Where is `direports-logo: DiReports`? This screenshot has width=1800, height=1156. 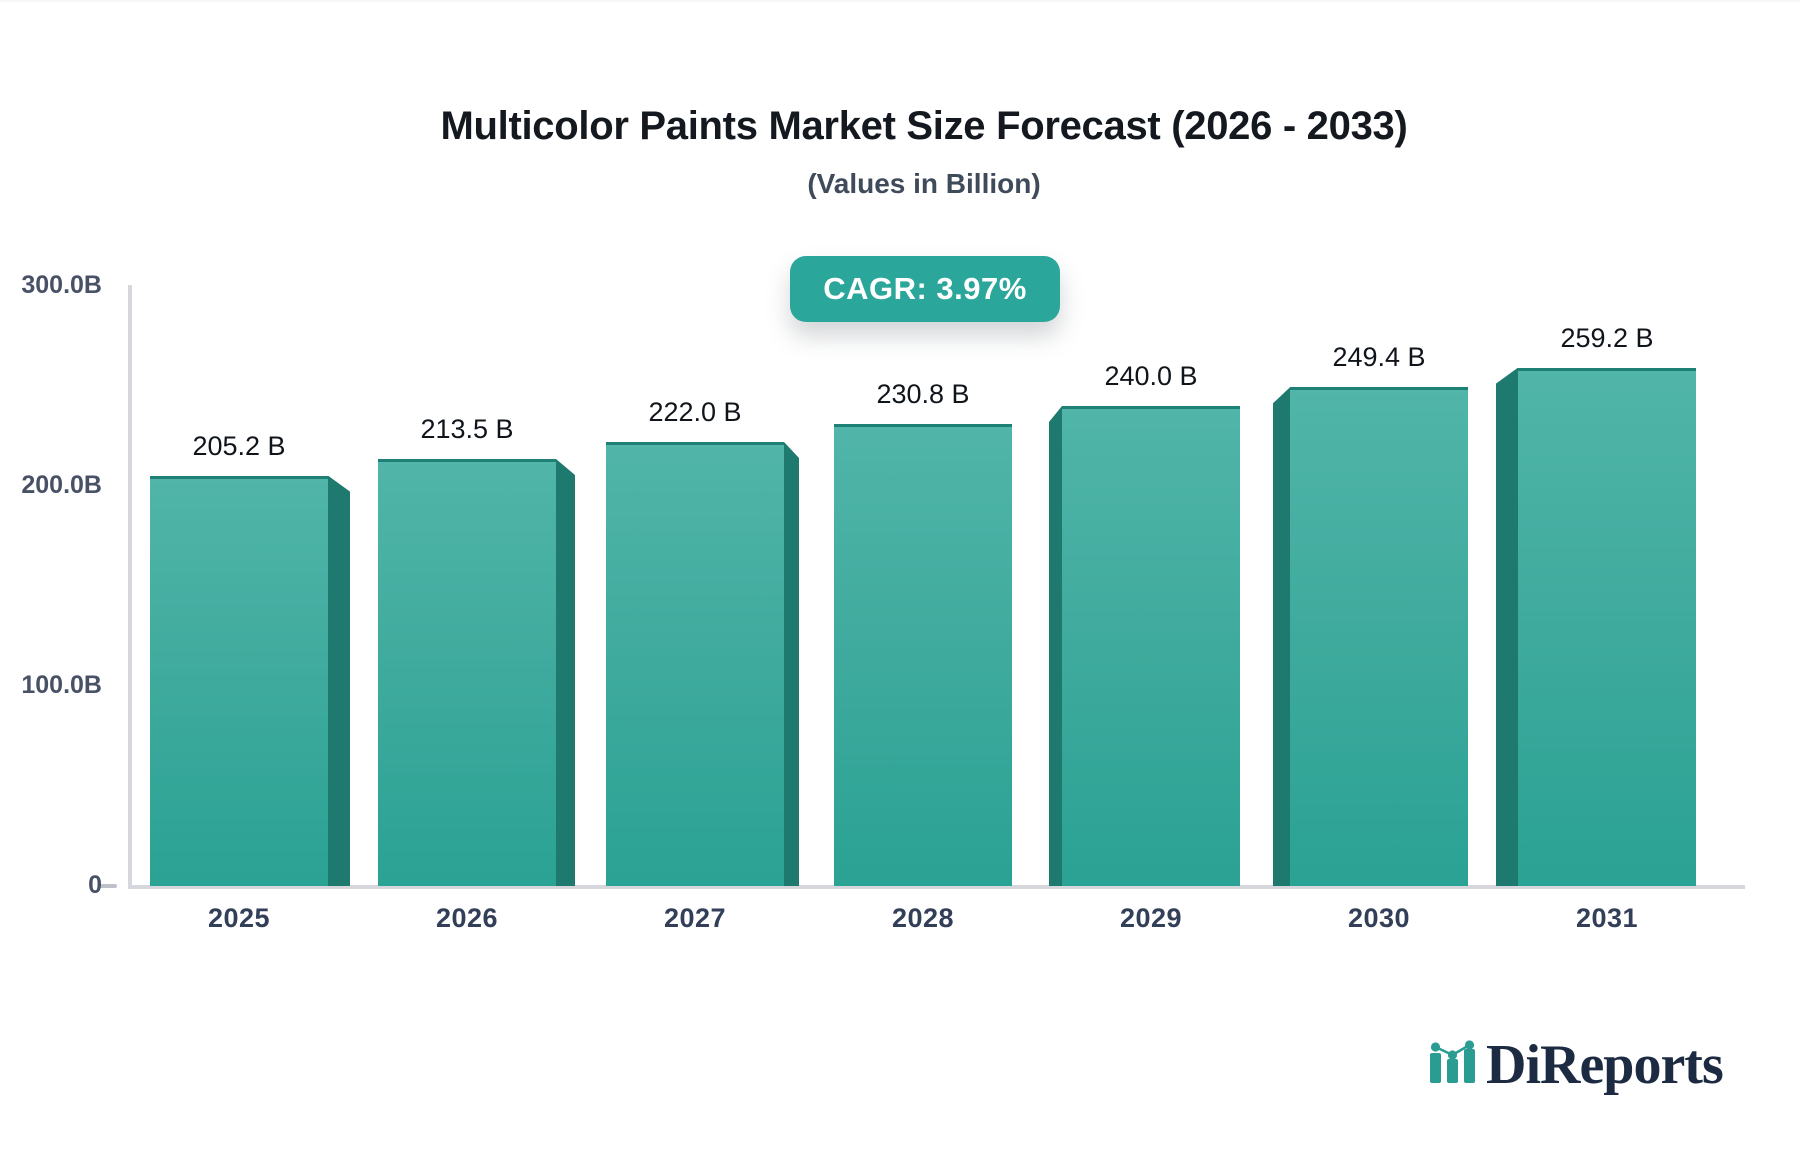
direports-logo: DiReports is located at coordinates (1576, 1062).